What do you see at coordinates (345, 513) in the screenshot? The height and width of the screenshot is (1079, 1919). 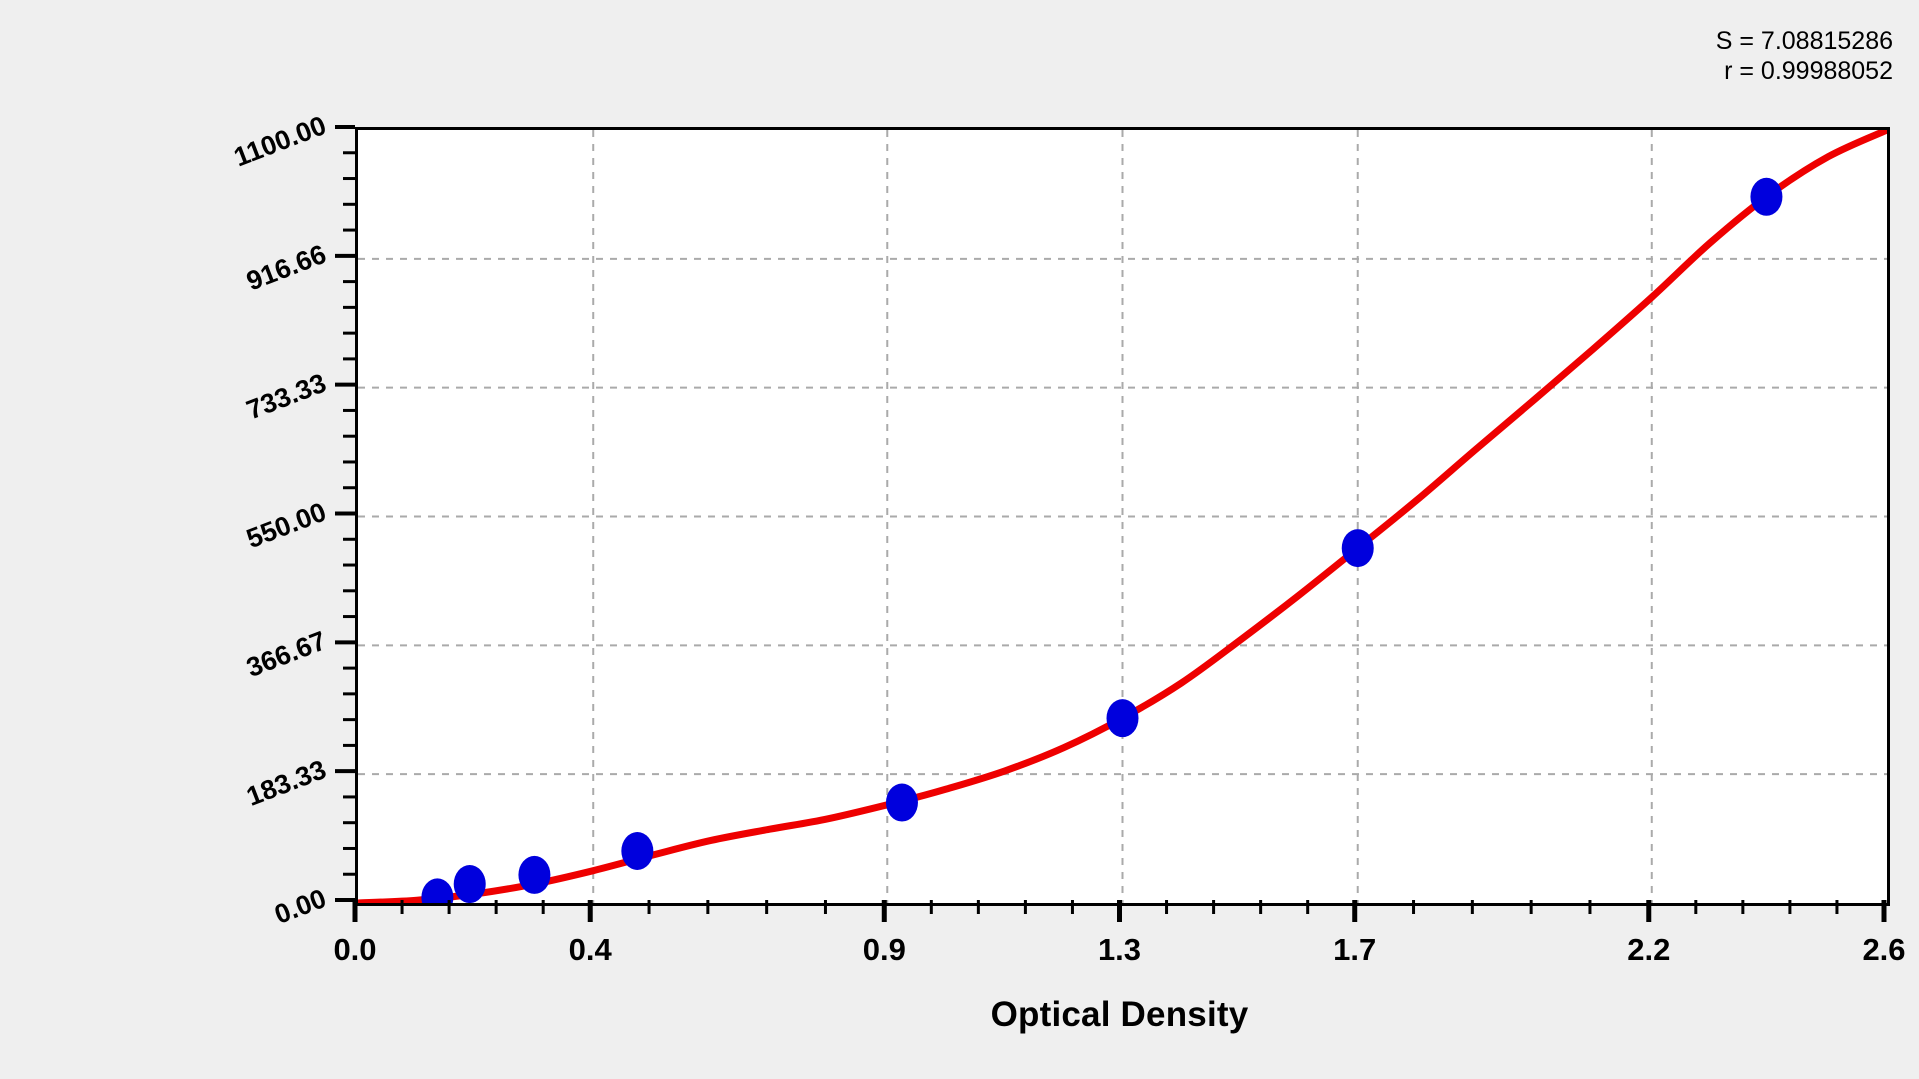 I see `y-axis-tick-marks` at bounding box center [345, 513].